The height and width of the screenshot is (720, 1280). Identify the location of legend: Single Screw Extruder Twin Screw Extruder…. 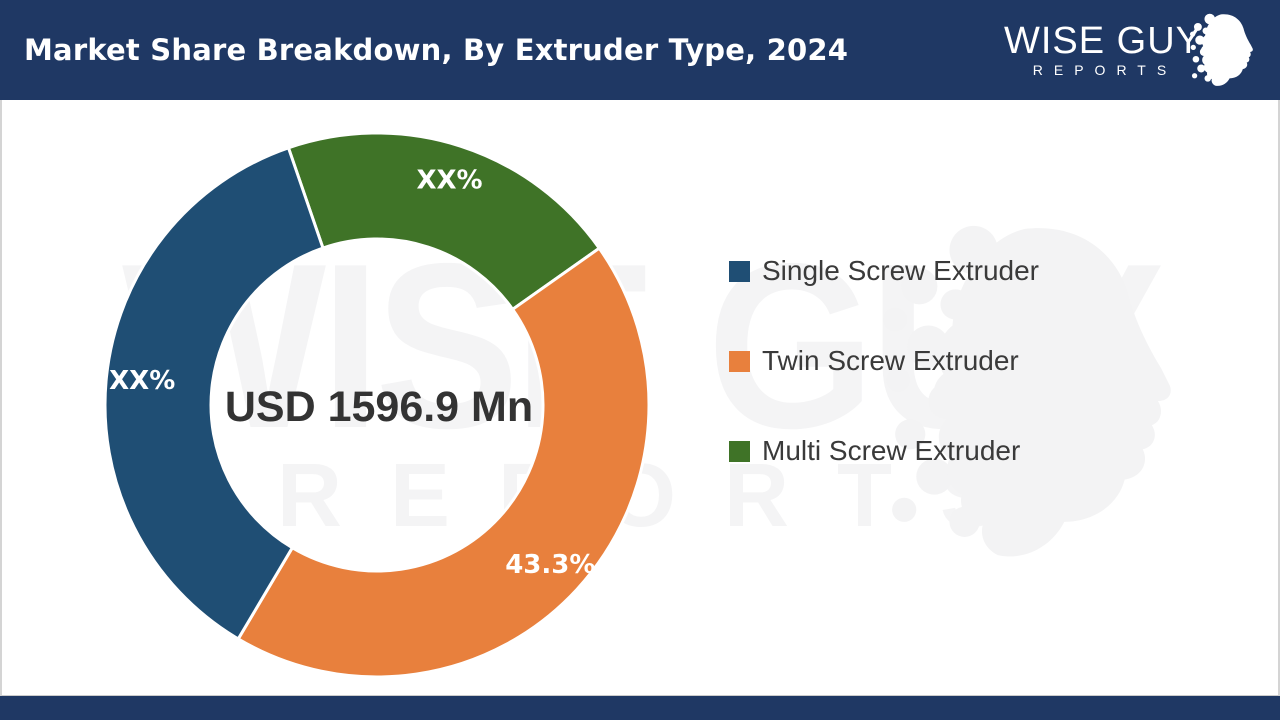
(884, 361).